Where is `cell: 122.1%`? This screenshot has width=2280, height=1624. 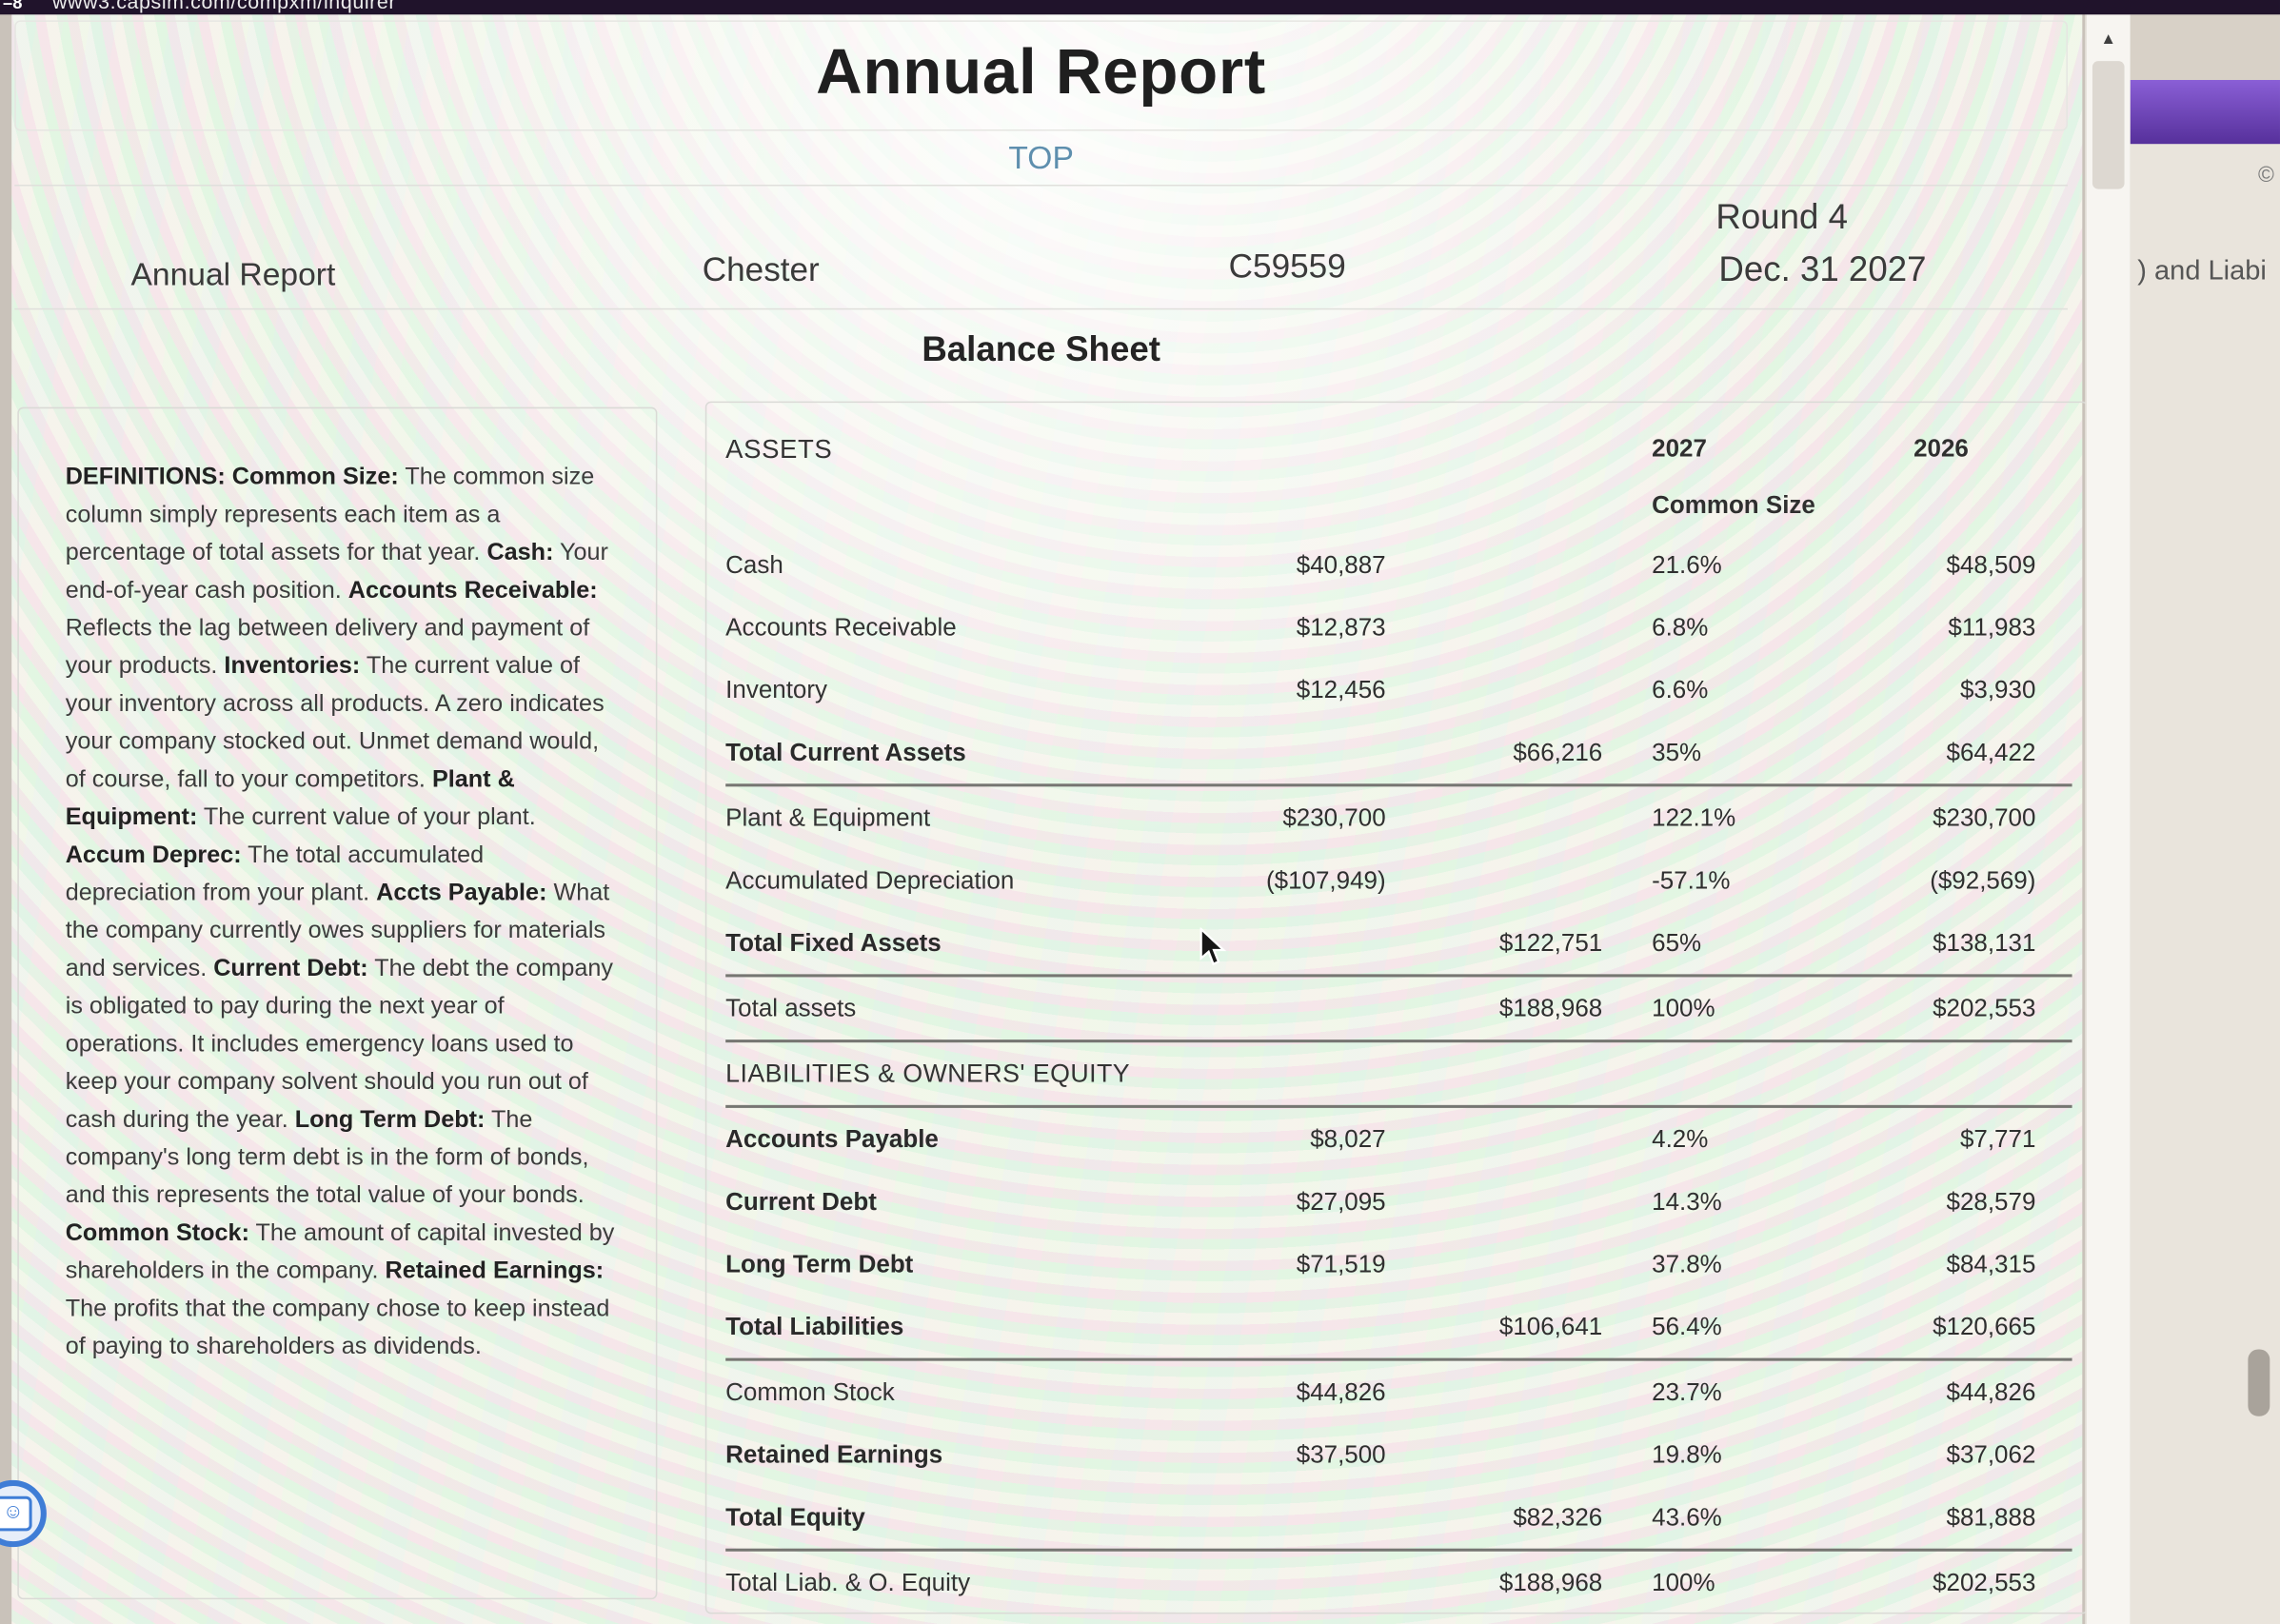
cell: 122.1% is located at coordinates (1694, 816).